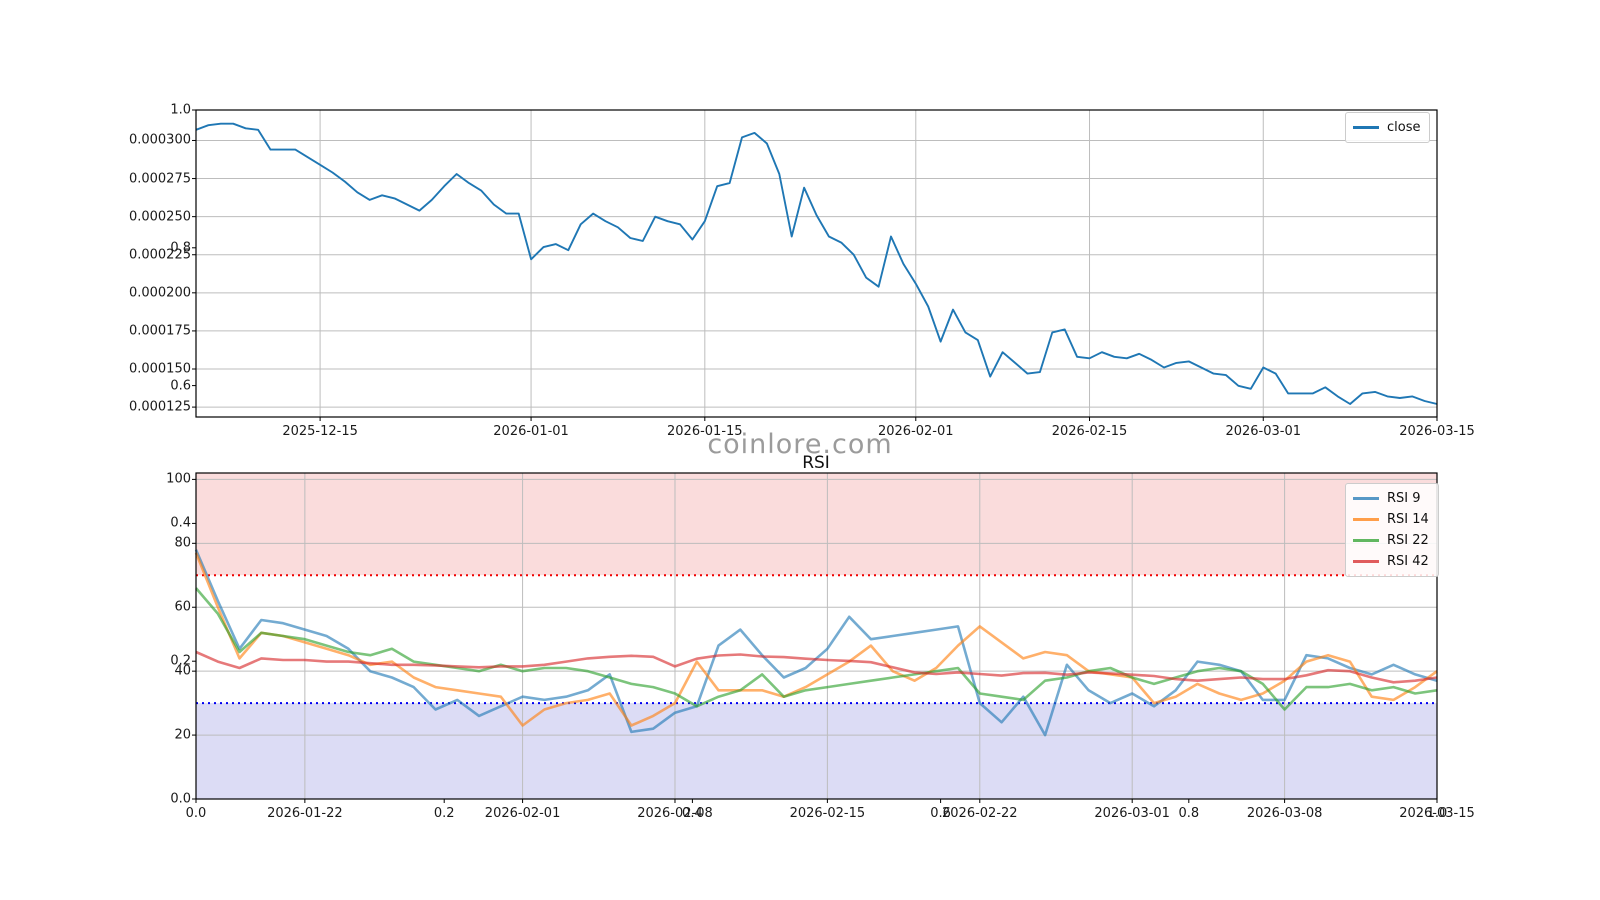 The width and height of the screenshot is (1600, 900). I want to click on price-x-tick-label: 2026-03-15, so click(1437, 431).